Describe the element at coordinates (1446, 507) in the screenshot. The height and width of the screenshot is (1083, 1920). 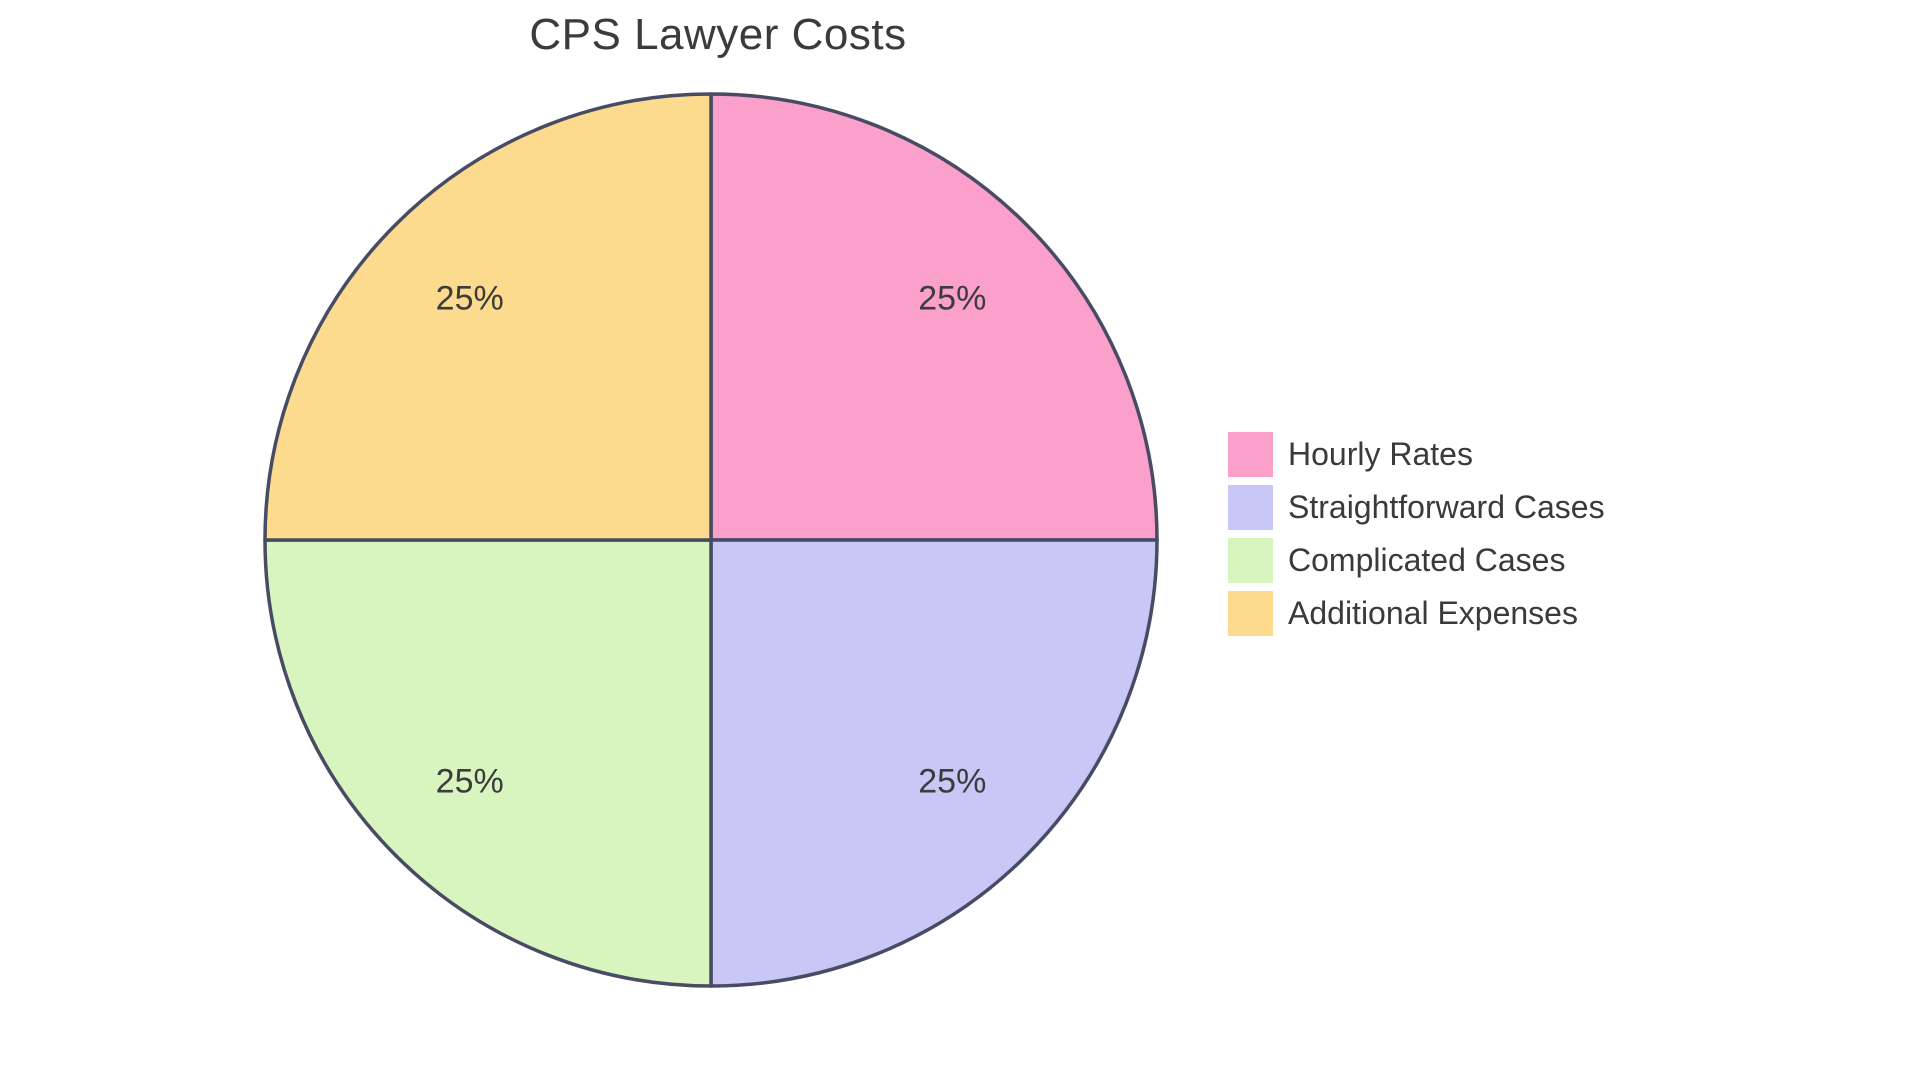
I see `legend-label: Straightforward Cases` at that location.